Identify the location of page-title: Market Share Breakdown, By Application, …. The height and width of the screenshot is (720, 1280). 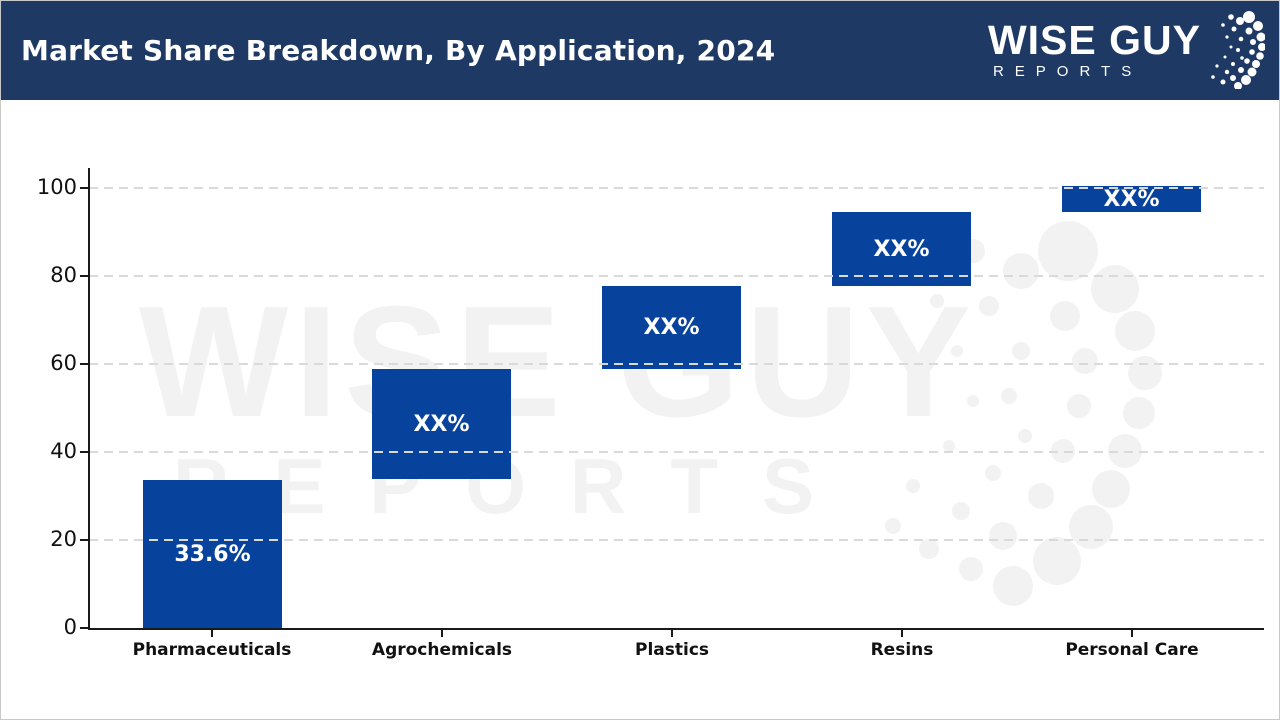
(398, 50).